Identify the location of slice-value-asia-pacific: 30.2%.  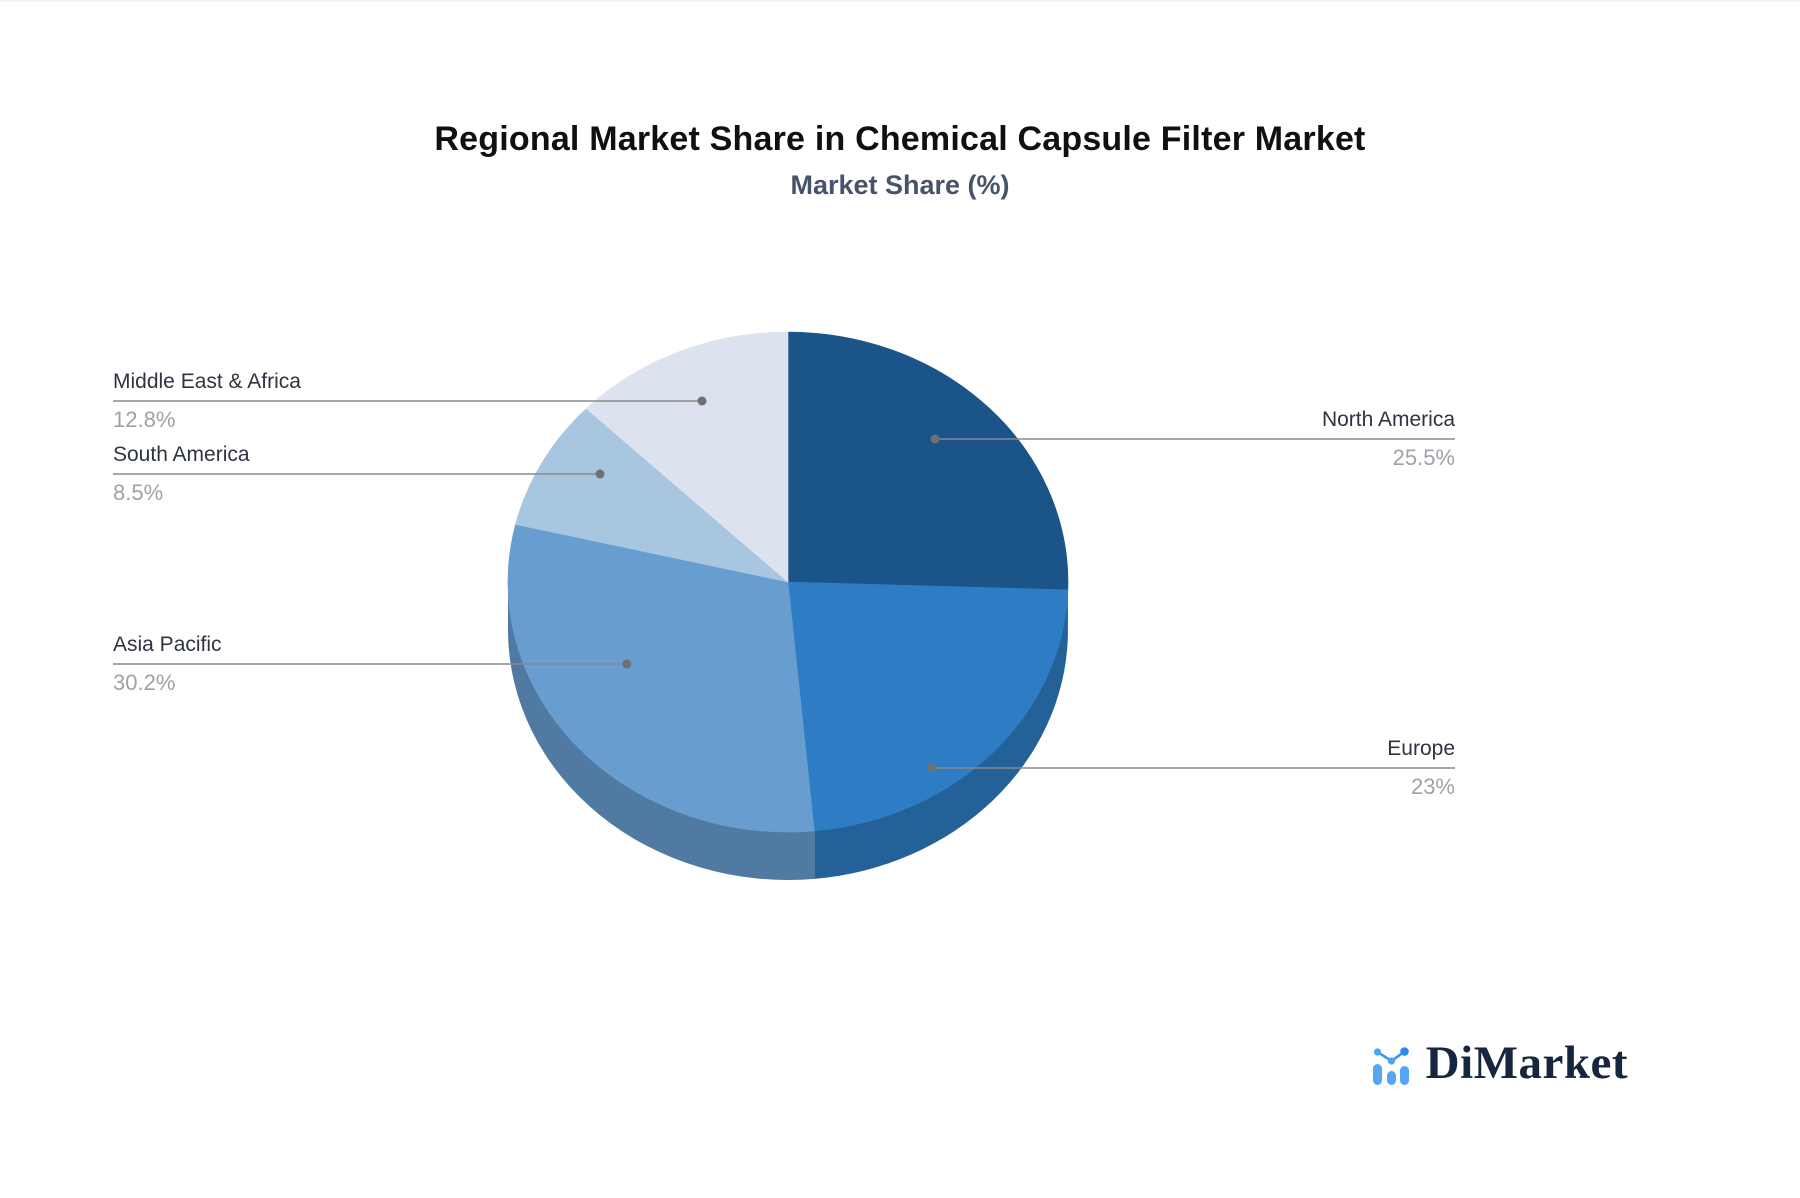
(144, 683).